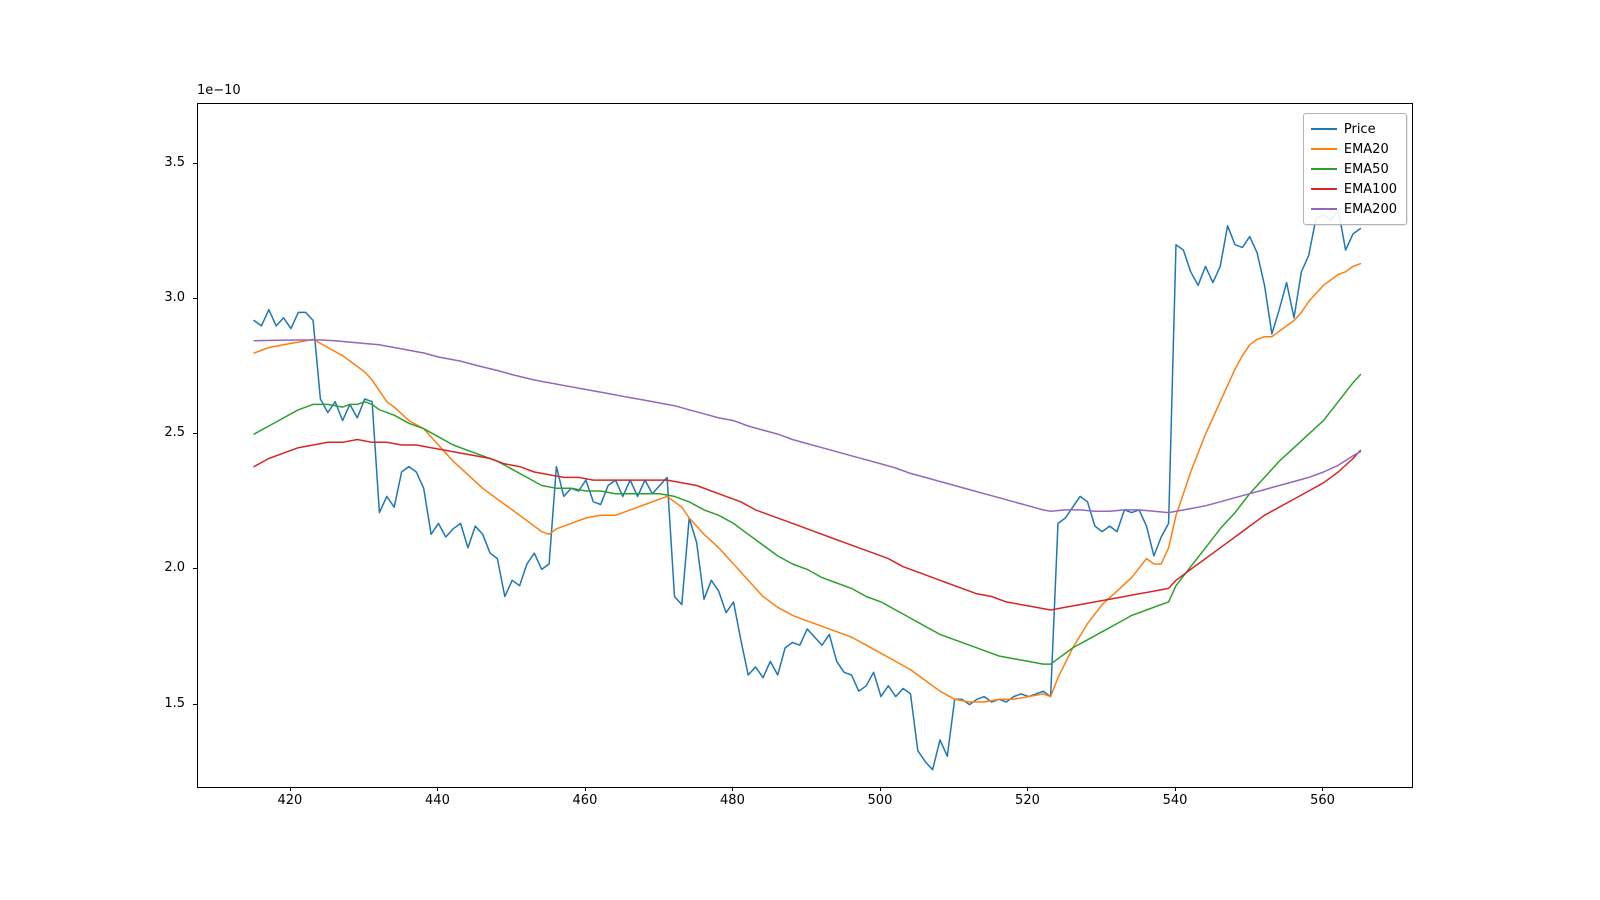 The height and width of the screenshot is (900, 1600). What do you see at coordinates (174, 703) in the screenshot?
I see `y-tick-label: 1.5` at bounding box center [174, 703].